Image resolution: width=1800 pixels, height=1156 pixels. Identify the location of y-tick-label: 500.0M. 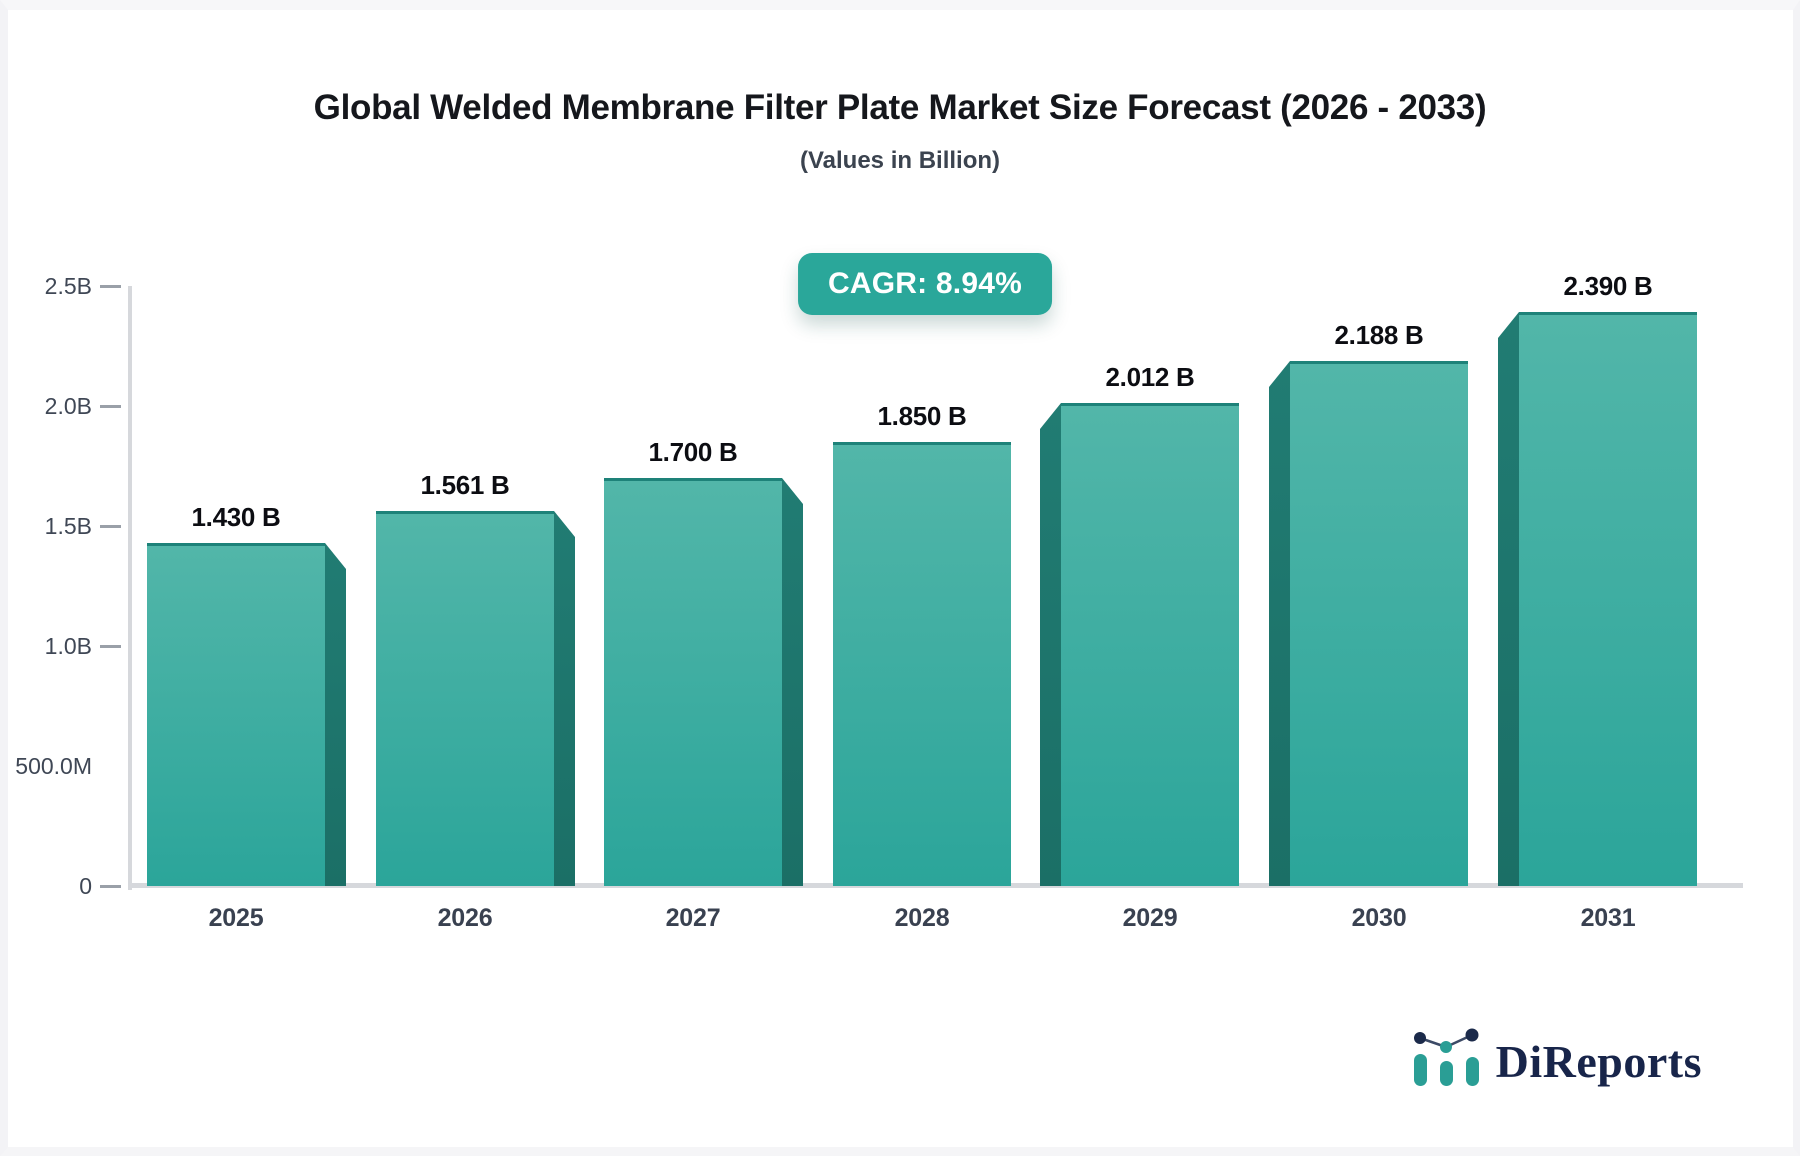
(53, 766).